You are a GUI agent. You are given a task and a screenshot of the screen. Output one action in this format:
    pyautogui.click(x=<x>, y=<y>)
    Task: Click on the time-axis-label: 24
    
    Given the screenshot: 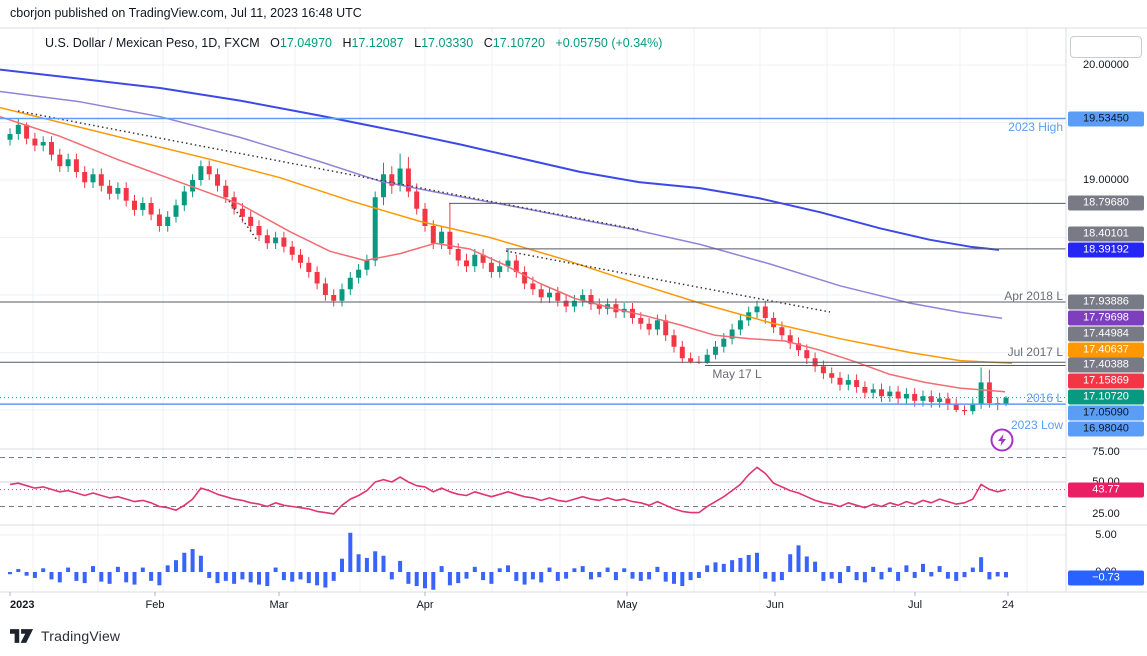 What is the action you would take?
    pyautogui.click(x=1008, y=605)
    